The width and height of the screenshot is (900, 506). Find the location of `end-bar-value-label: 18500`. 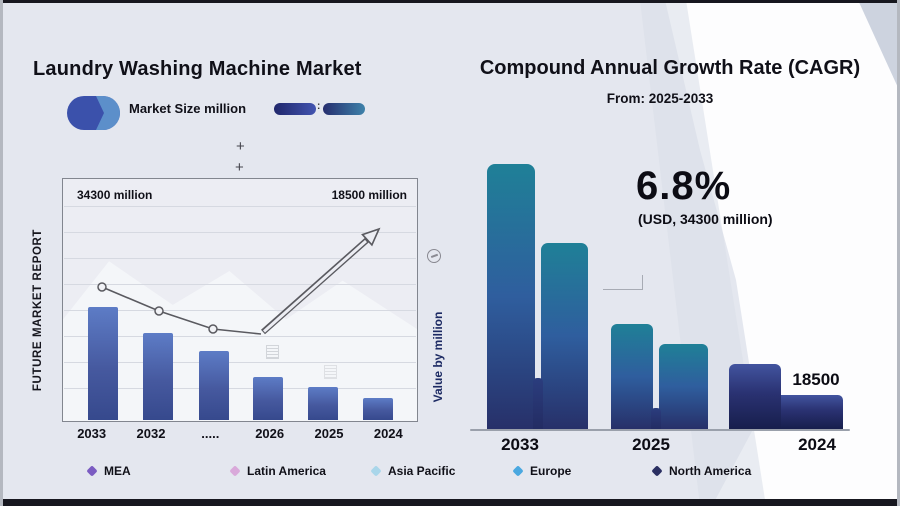

end-bar-value-label: 18500 is located at coordinates (816, 379).